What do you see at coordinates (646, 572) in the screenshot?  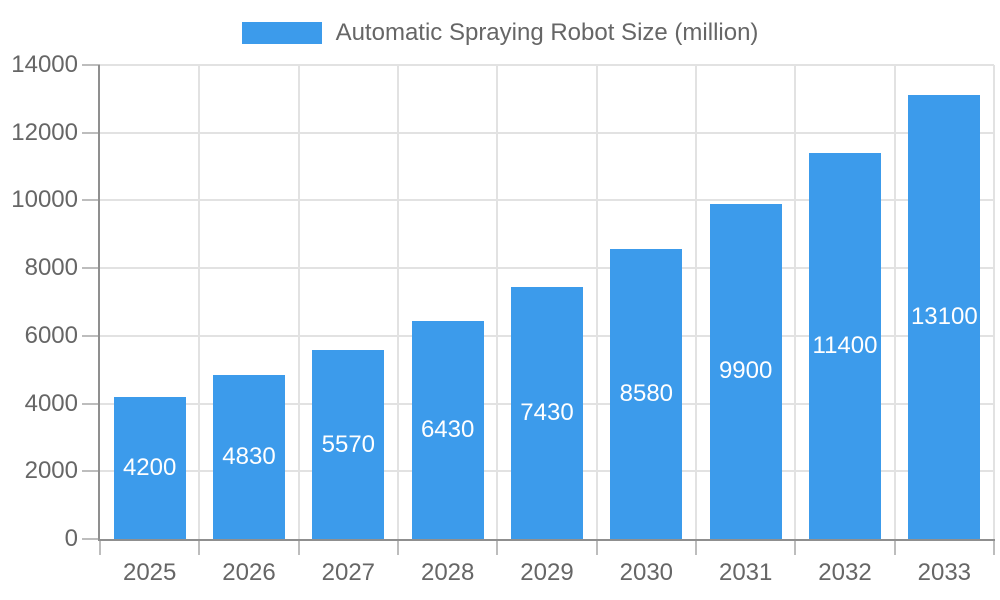 I see `x-axis-label: 2030` at bounding box center [646, 572].